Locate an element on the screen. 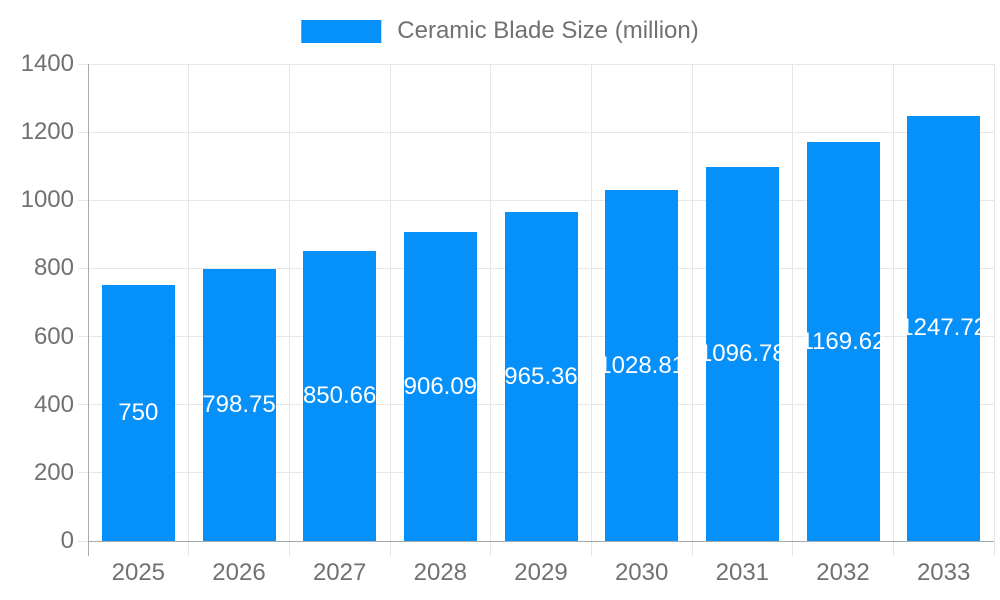  bar-data-label: 1247.72 is located at coordinates (944, 328).